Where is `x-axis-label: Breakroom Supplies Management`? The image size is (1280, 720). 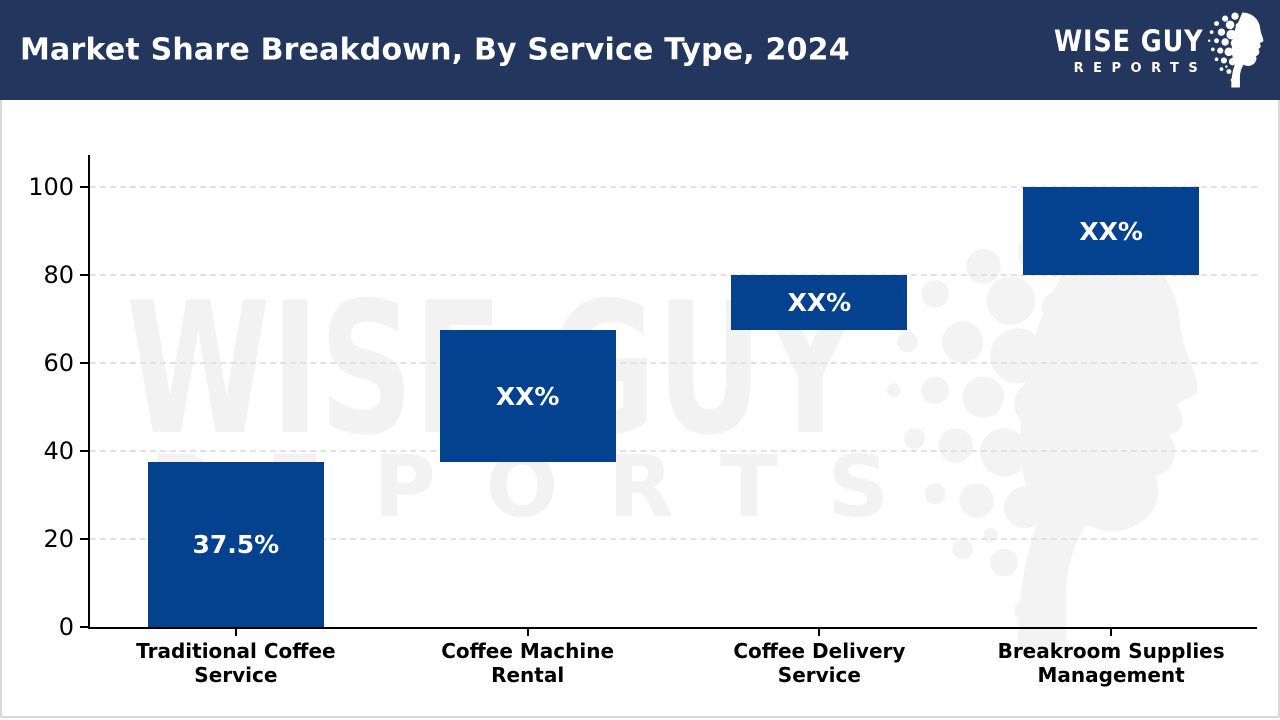 x-axis-label: Breakroom Supplies Management is located at coordinates (1111, 663).